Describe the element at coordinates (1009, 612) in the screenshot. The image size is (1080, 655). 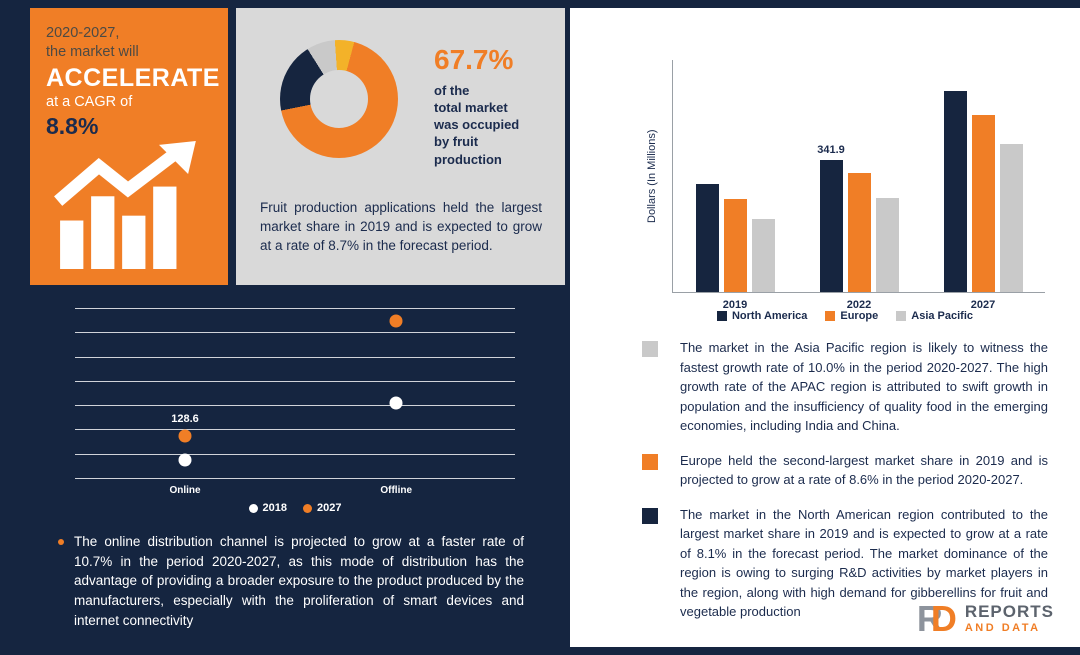
I see `logo-line-reports: REPORTS` at that location.